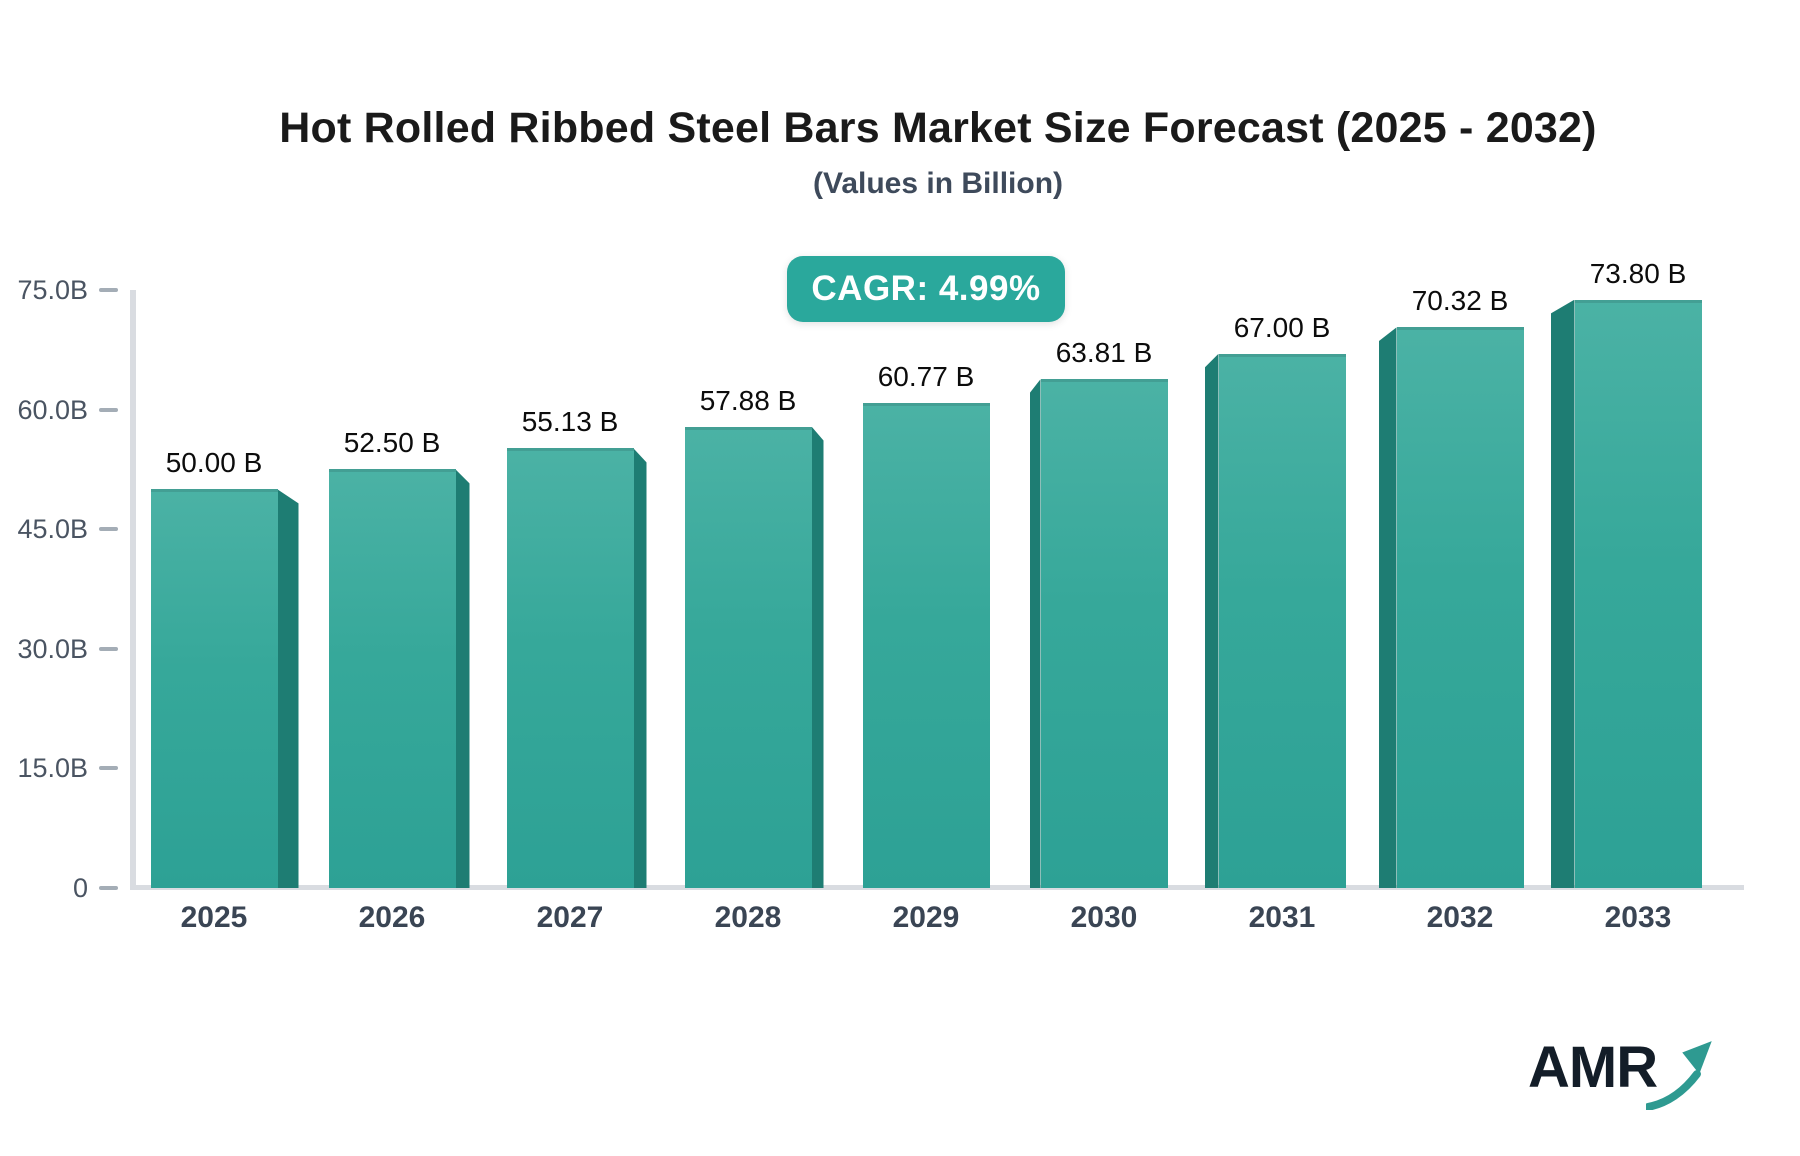 This screenshot has height=1156, width=1800. What do you see at coordinates (1035, 633) in the screenshot?
I see `bar-side-2030` at bounding box center [1035, 633].